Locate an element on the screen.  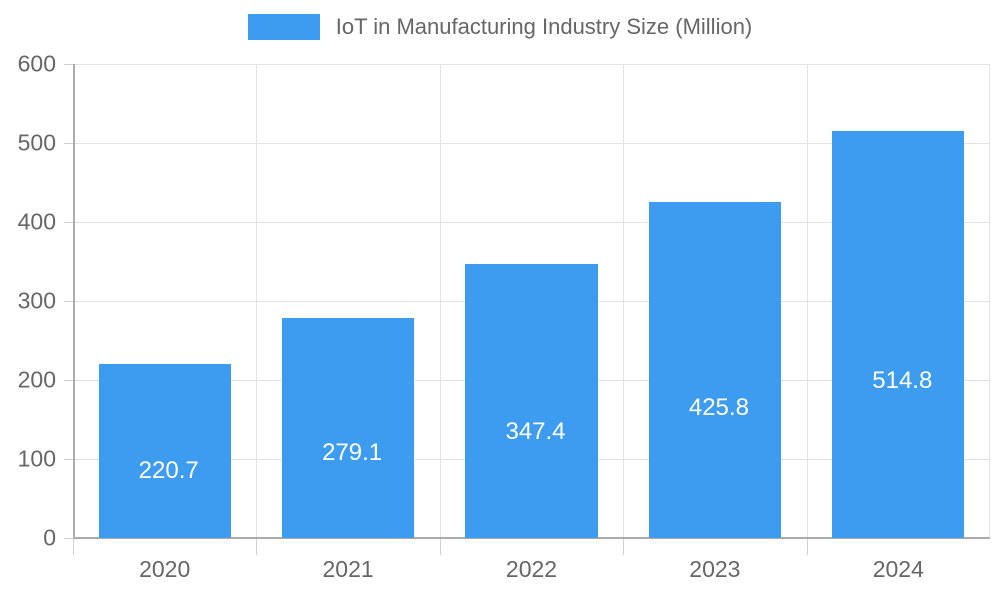
x-axis-label-2022: 2022 is located at coordinates (531, 569).